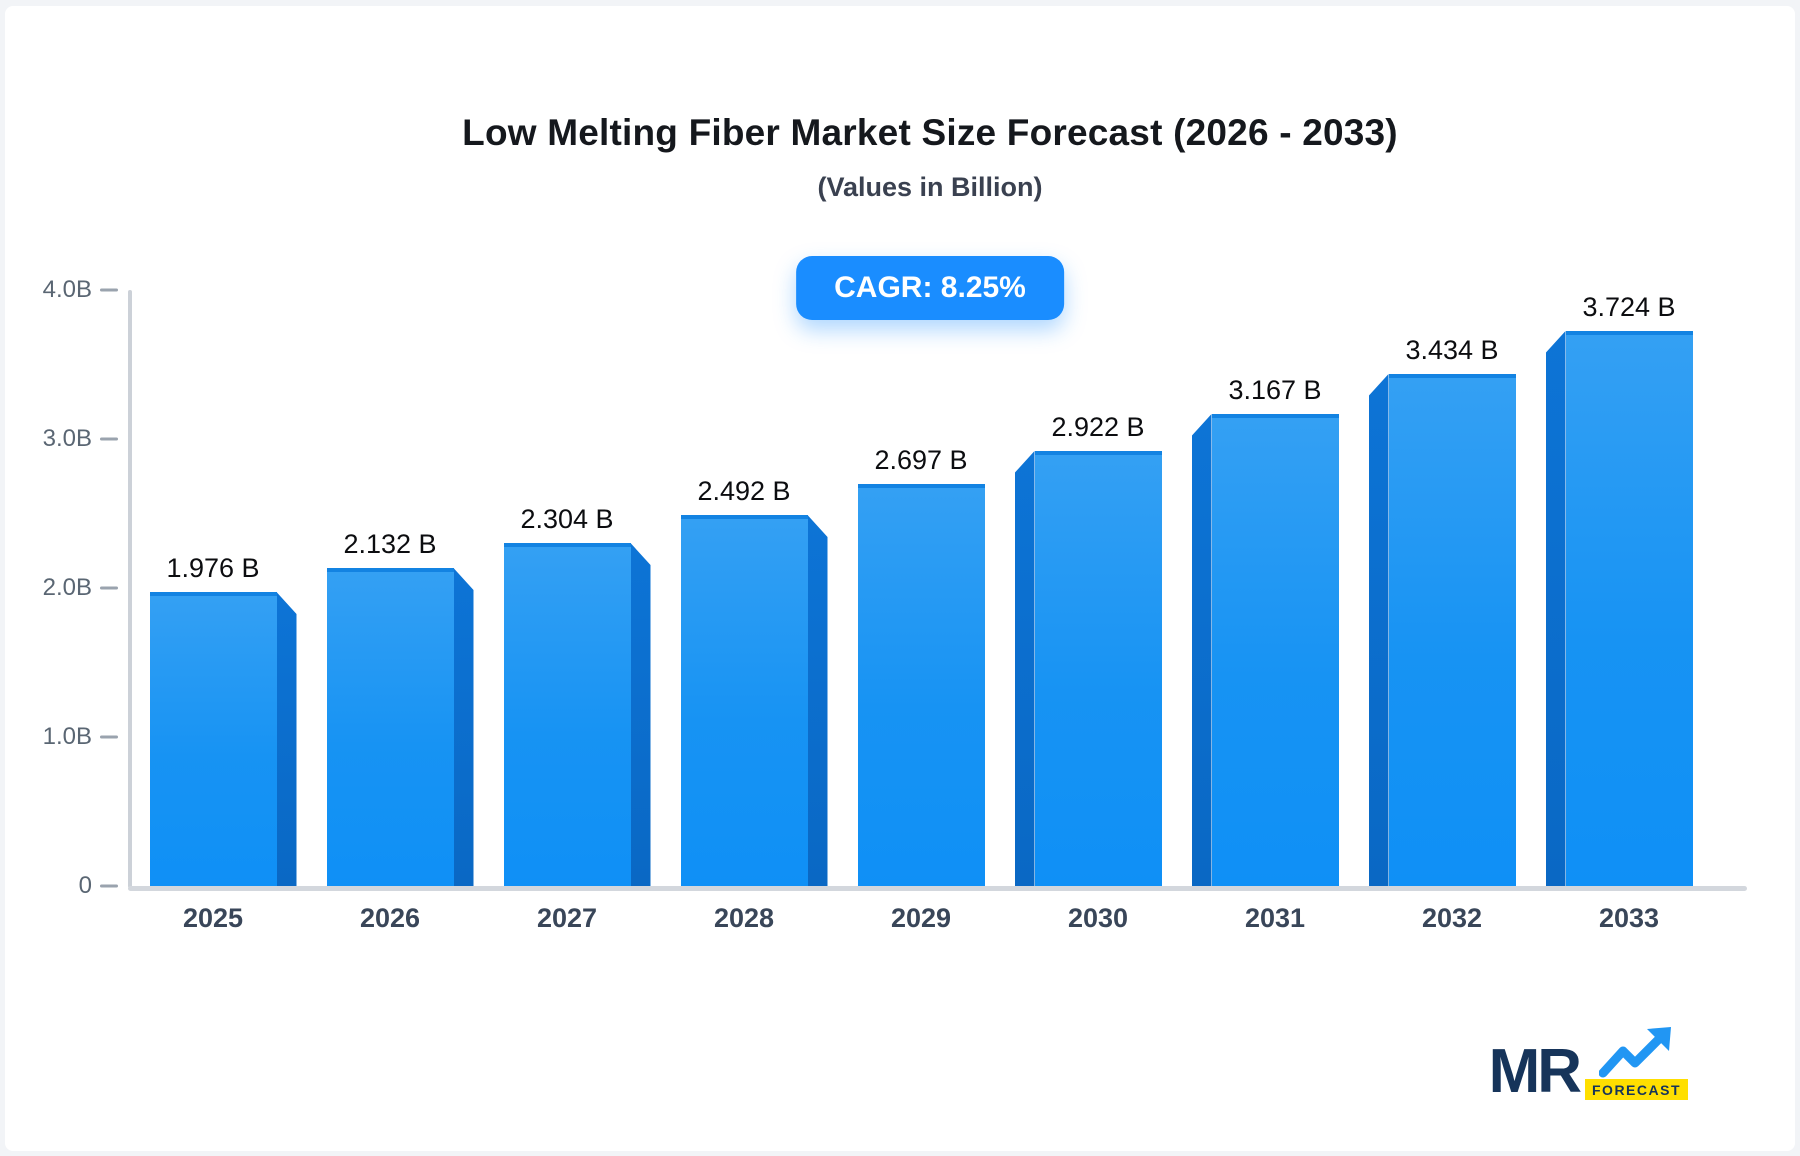  What do you see at coordinates (463, 727) in the screenshot?
I see `bar-side-face-2026` at bounding box center [463, 727].